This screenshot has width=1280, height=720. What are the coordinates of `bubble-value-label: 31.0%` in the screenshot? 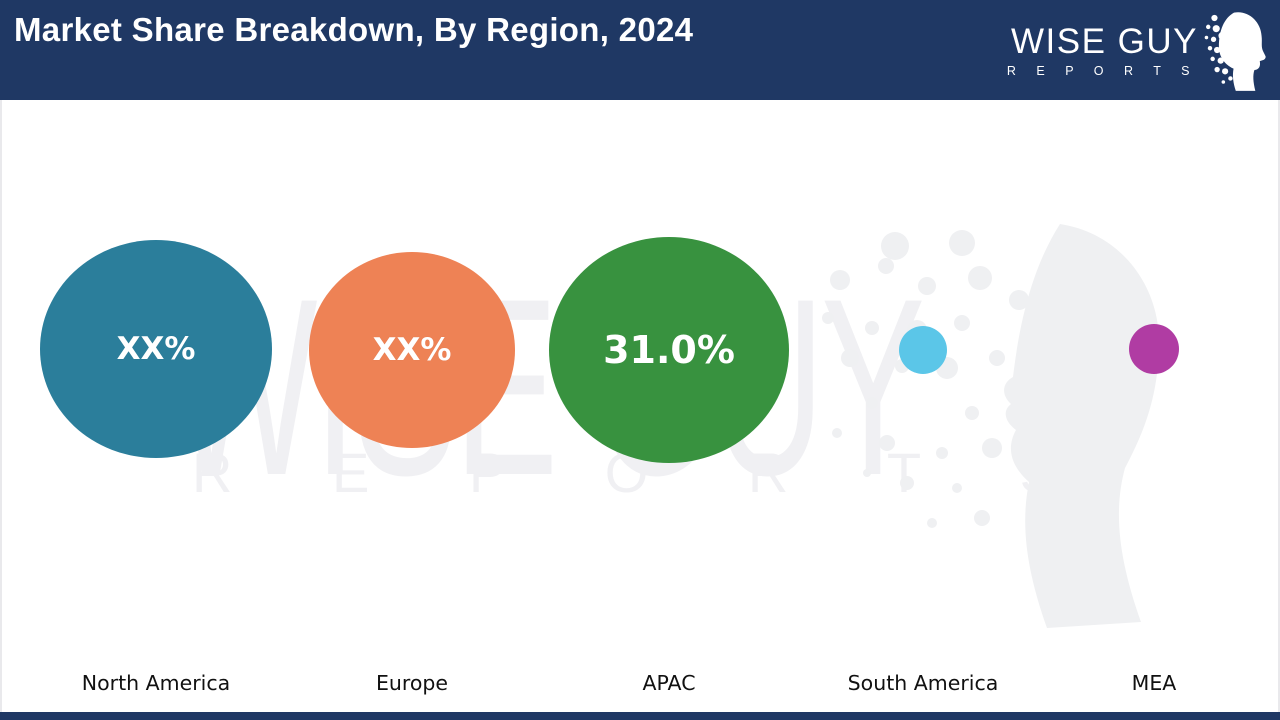 It's located at (669, 350).